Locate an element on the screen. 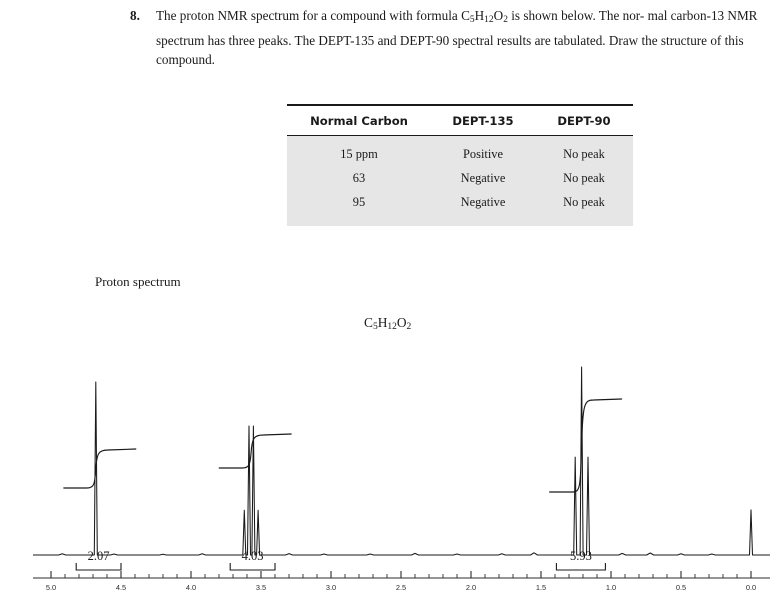 Image resolution: width=781 pixels, height=612 pixels. cell-normal-carbon: 63 is located at coordinates (359, 178).